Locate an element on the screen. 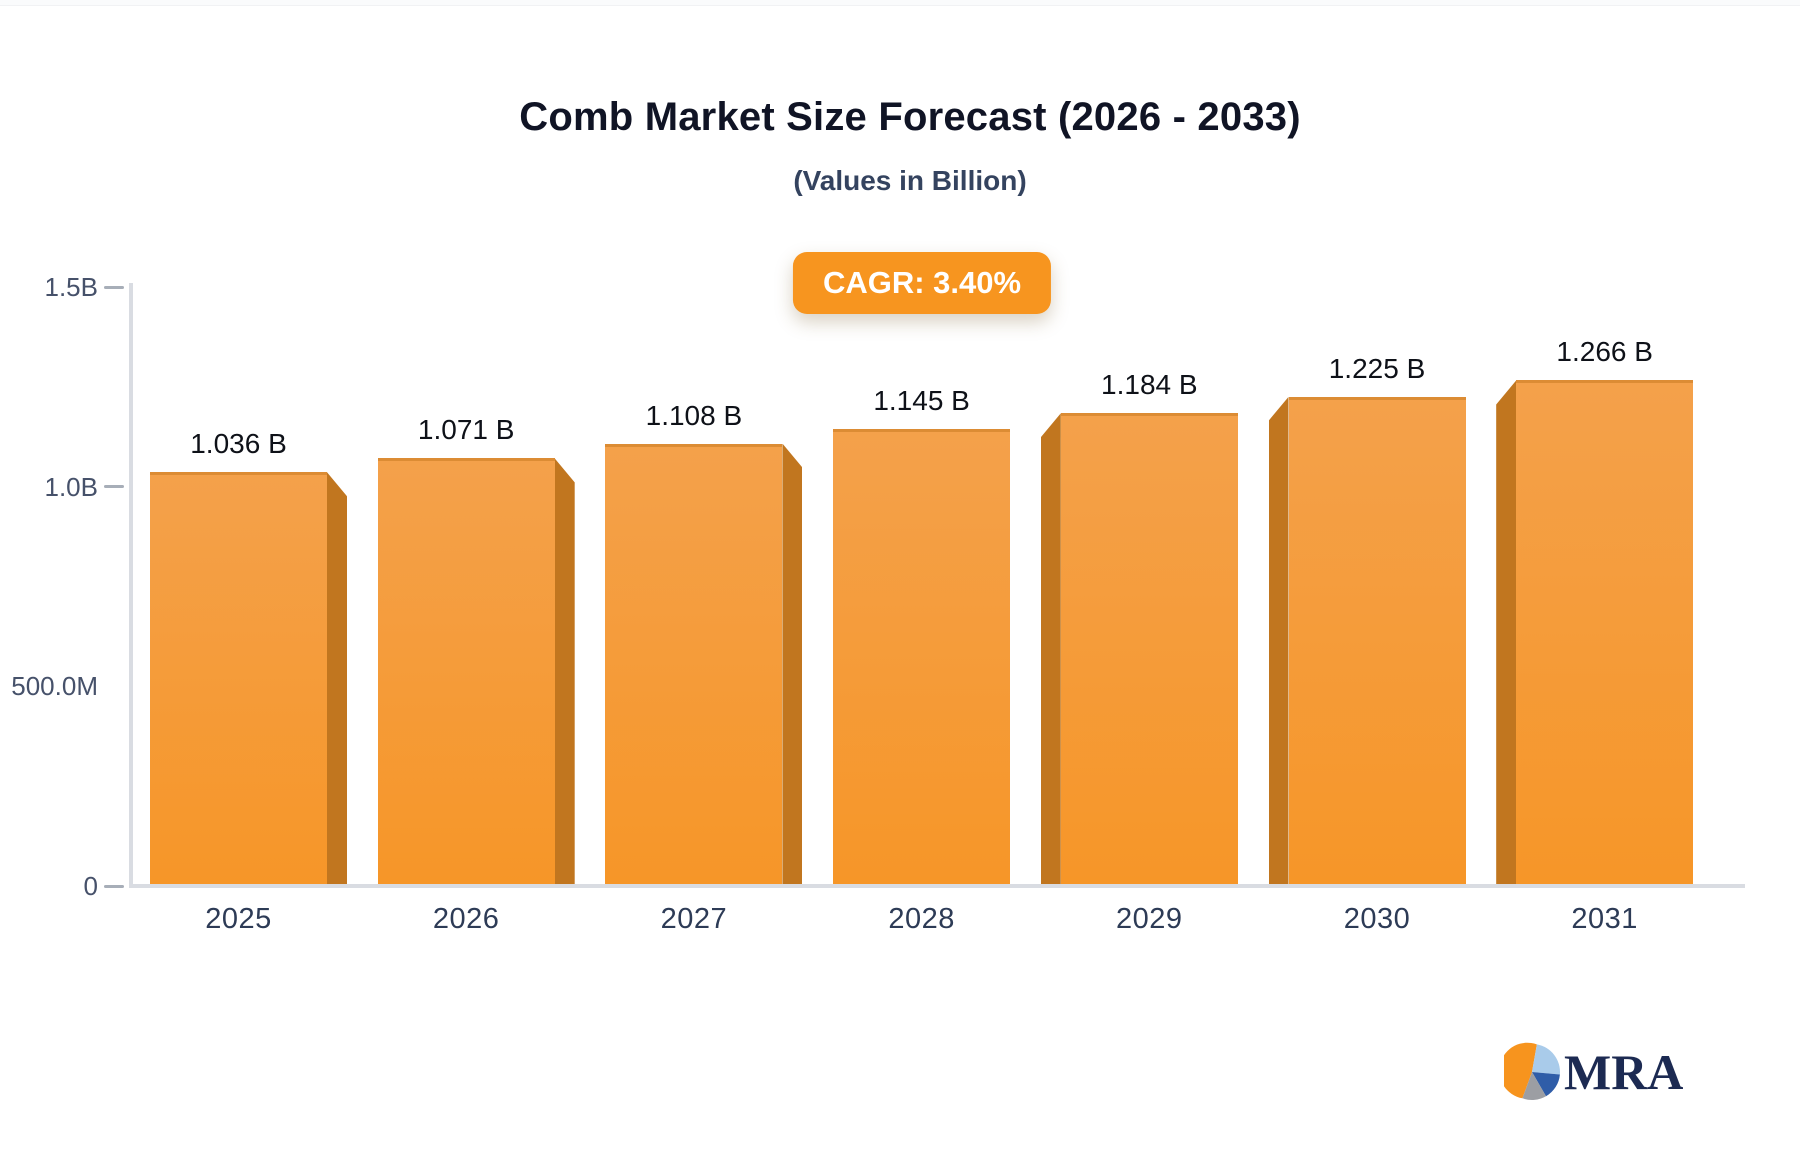 This screenshot has width=1800, height=1156. chart-title: Comb Market Size Forecast (2026 - 2033) is located at coordinates (910, 117).